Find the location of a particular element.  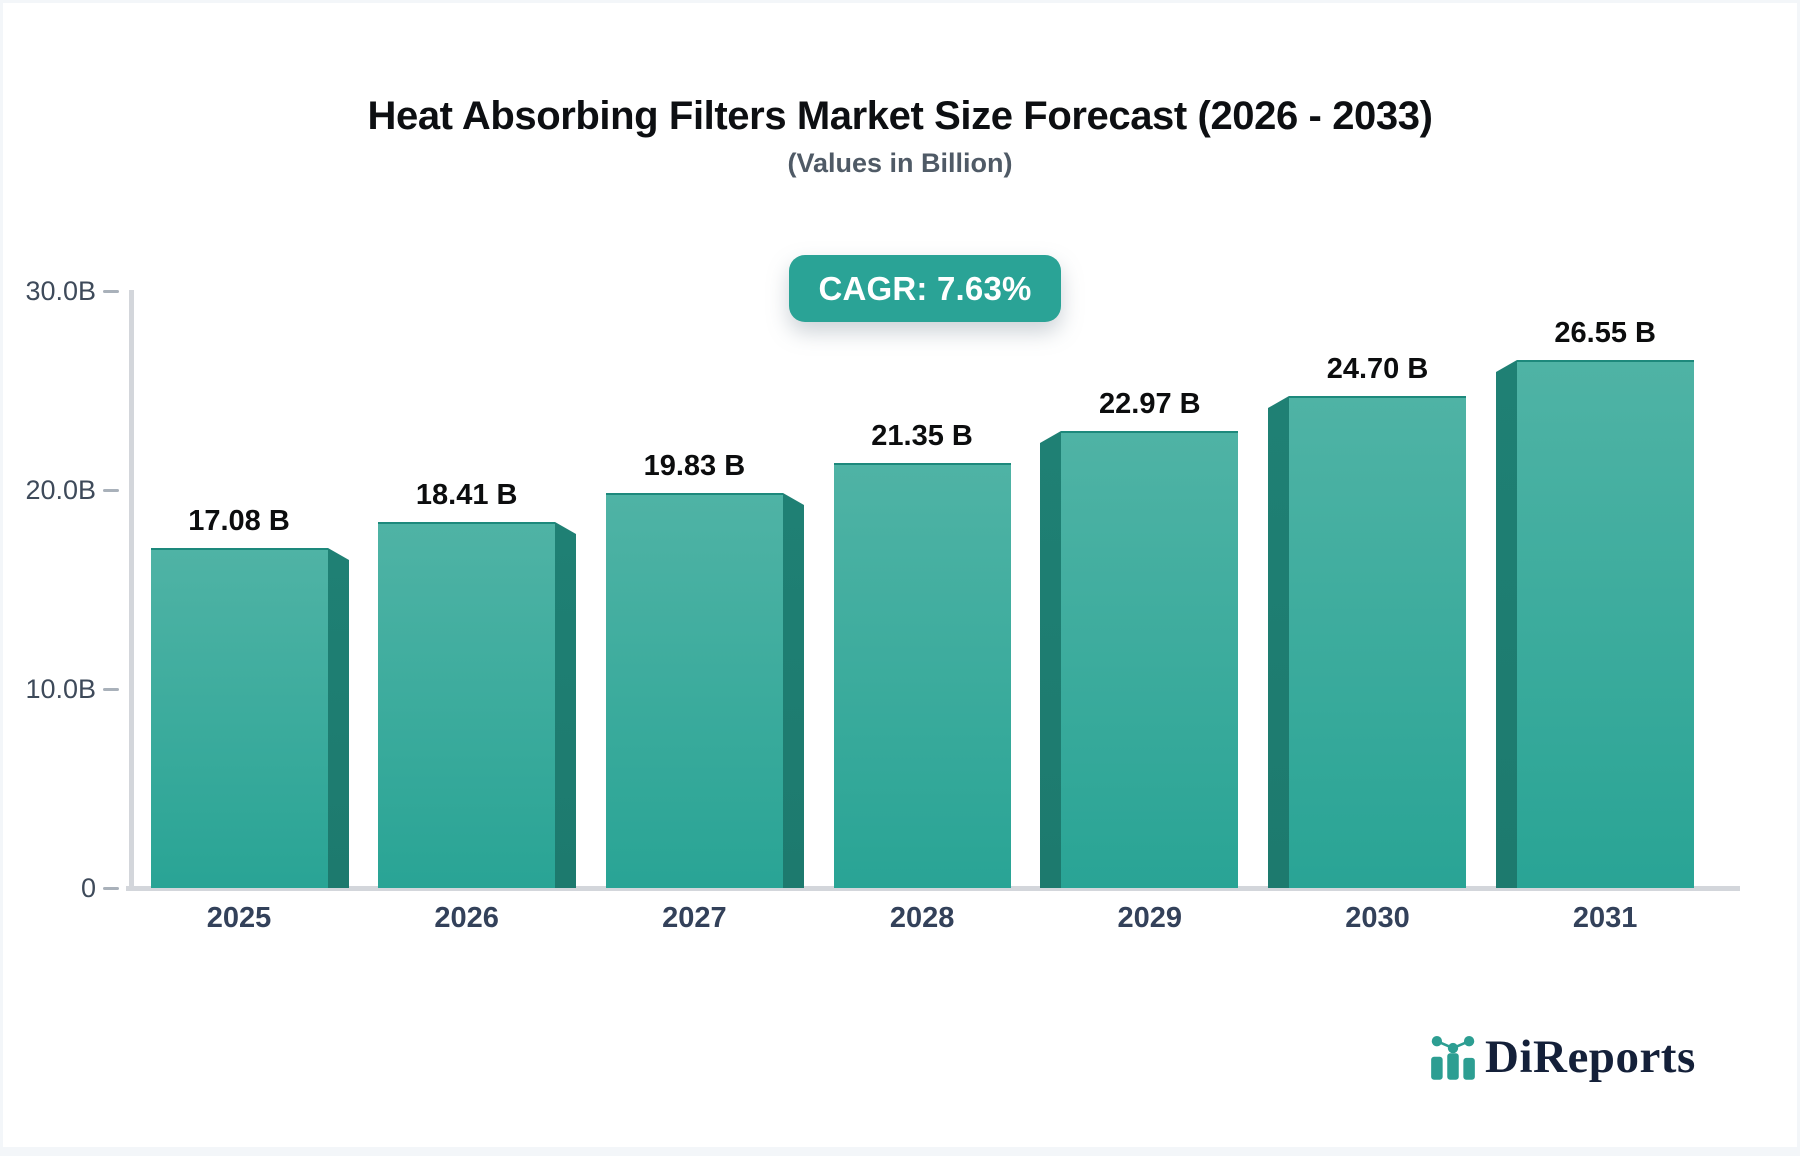

bar-value-label: 26.55 B is located at coordinates (1605, 333).